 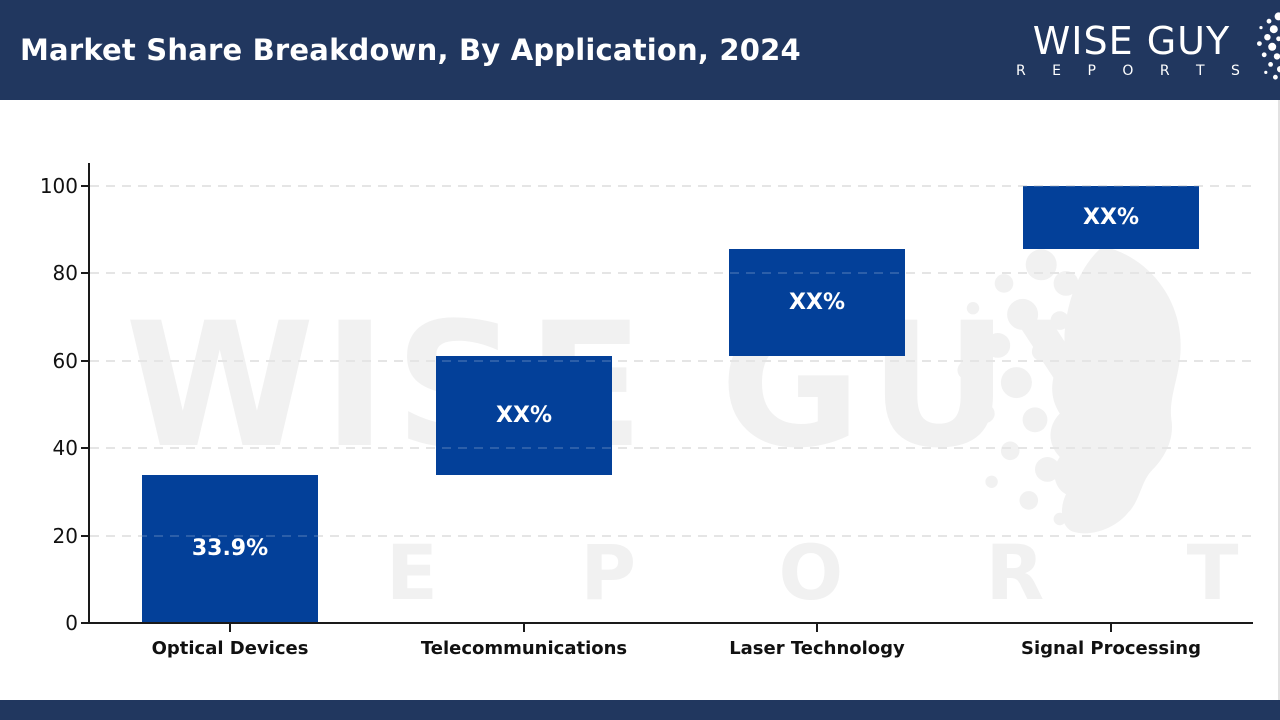 I want to click on logo-wordmark: WISE GUY, so click(x=1131, y=41).